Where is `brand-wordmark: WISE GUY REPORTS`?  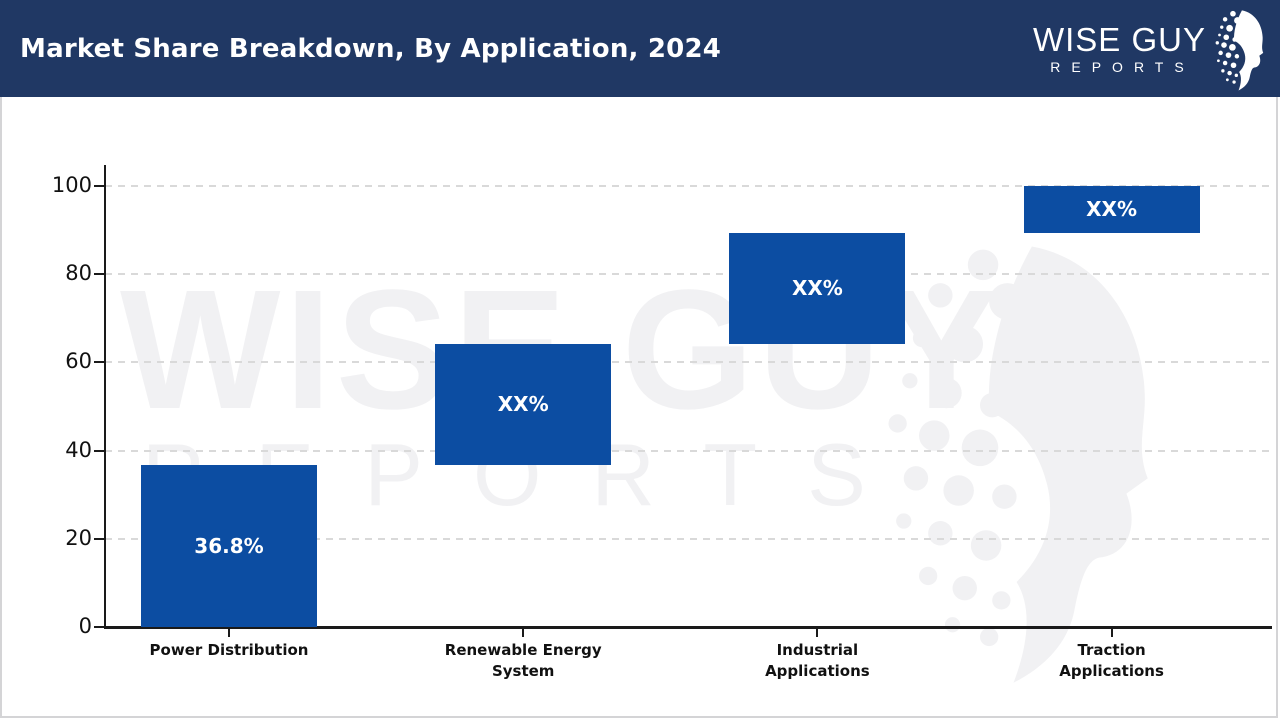 brand-wordmark: WISE GUY REPORTS is located at coordinates (1119, 48).